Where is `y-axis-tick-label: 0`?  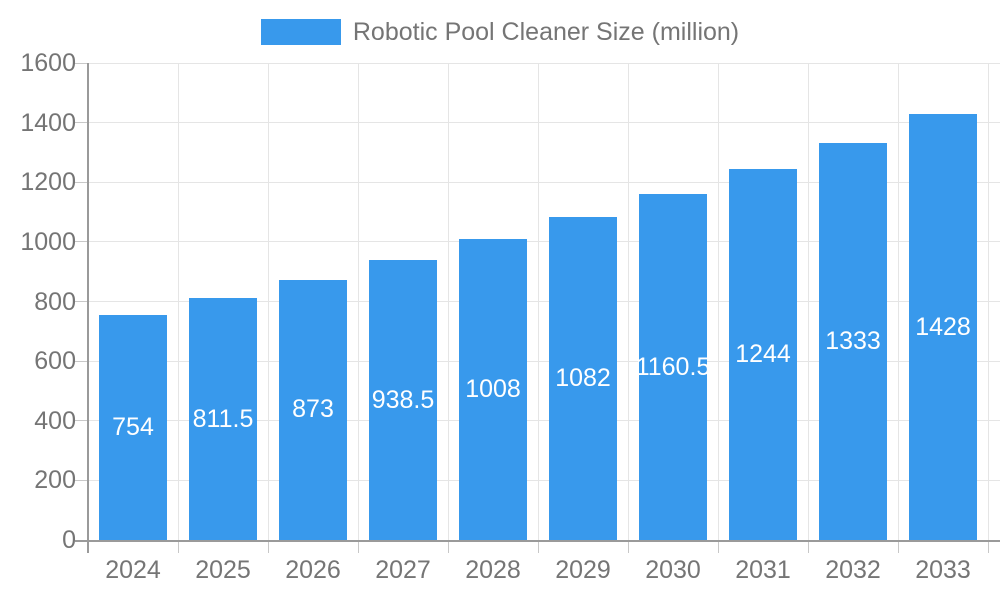
y-axis-tick-label: 0 is located at coordinates (69, 540).